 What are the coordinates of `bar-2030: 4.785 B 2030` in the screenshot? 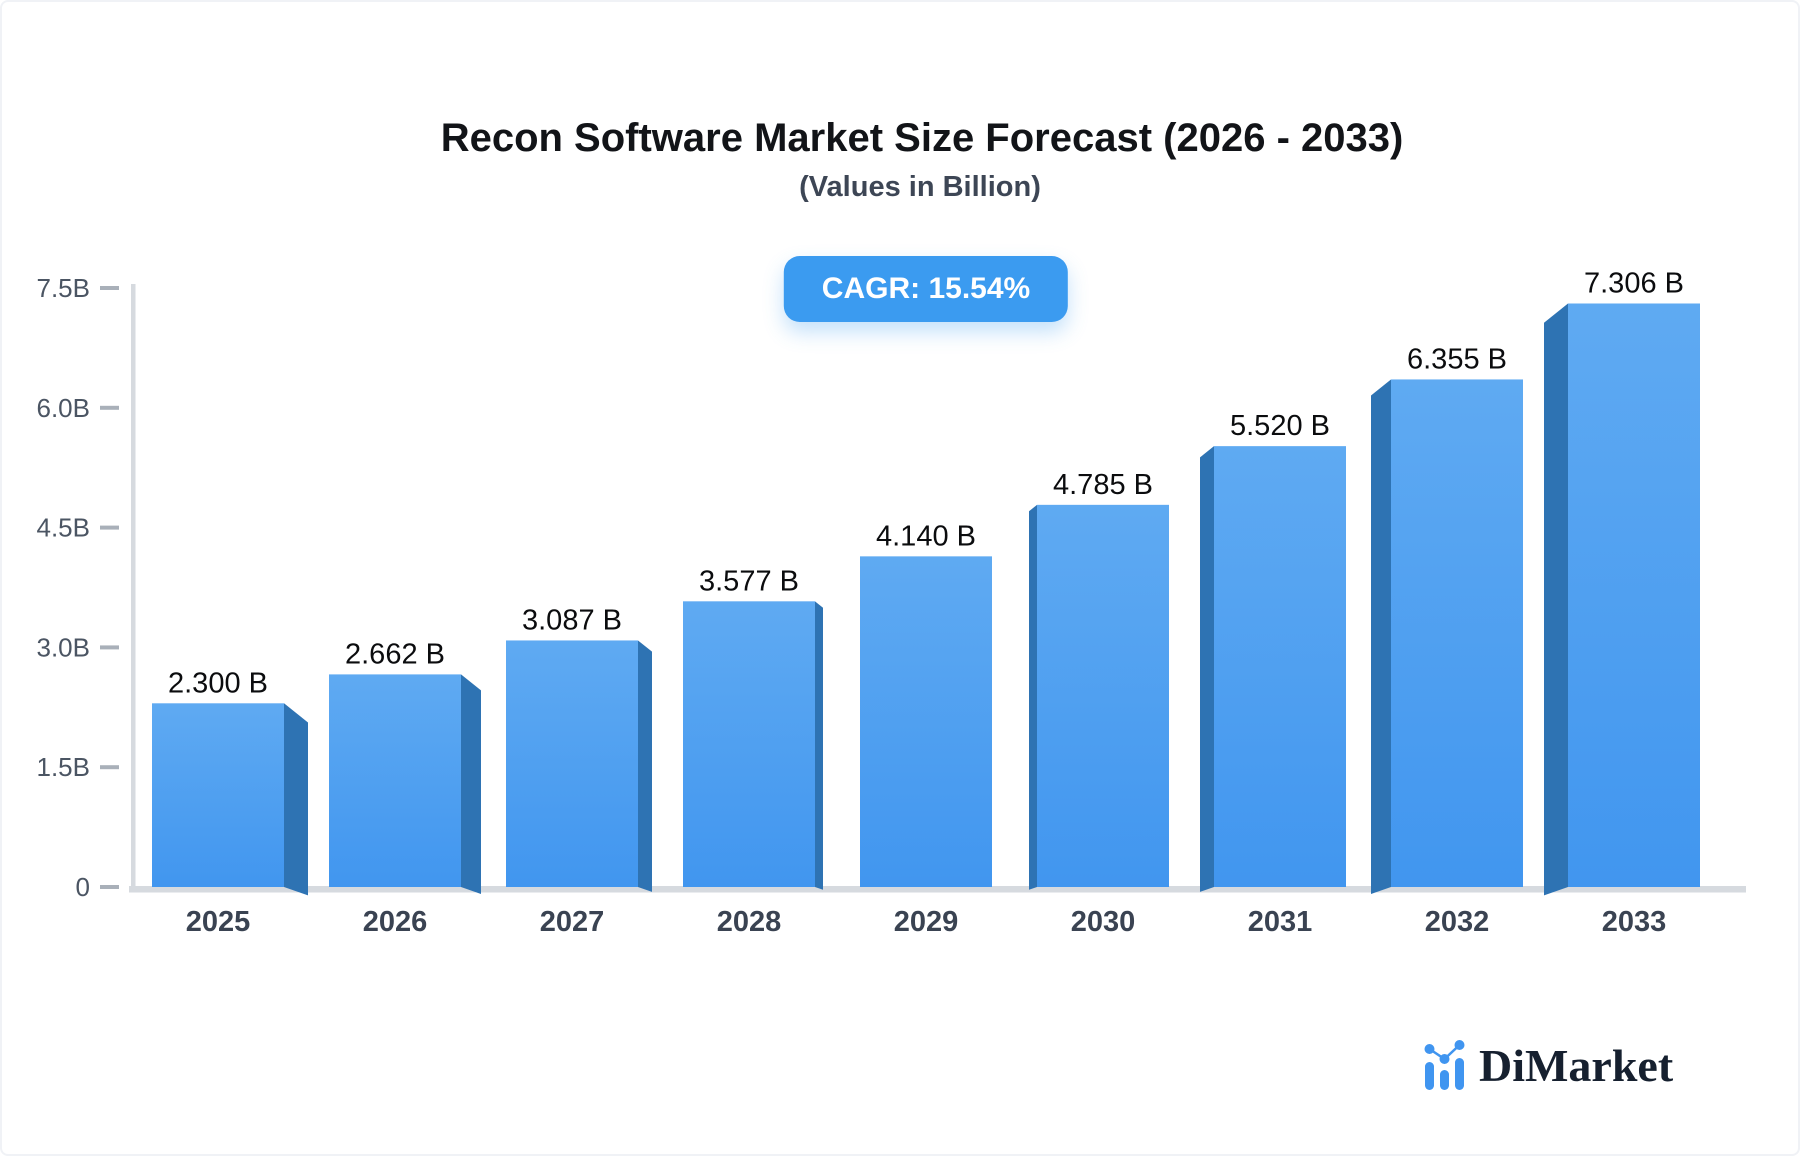 It's located at (1099, 703).